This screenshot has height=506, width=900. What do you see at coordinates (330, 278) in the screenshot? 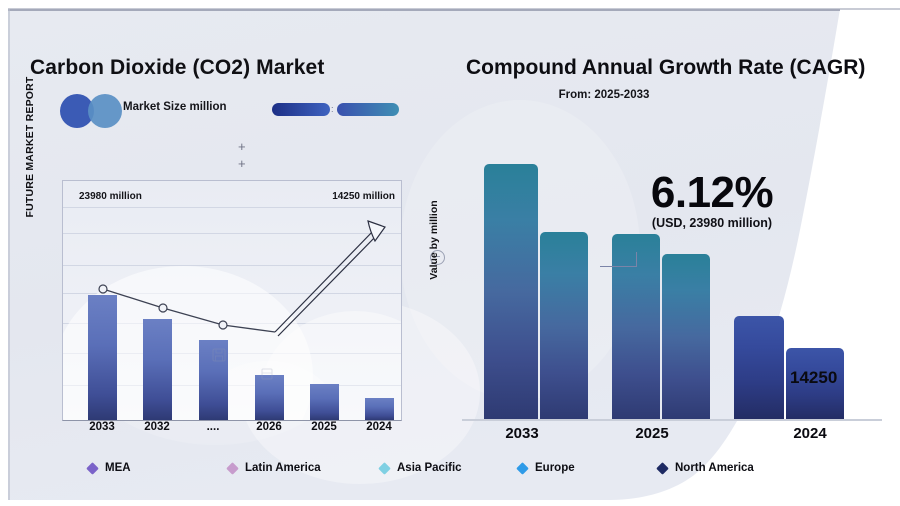
I see `growth-arrow-icon` at bounding box center [330, 278].